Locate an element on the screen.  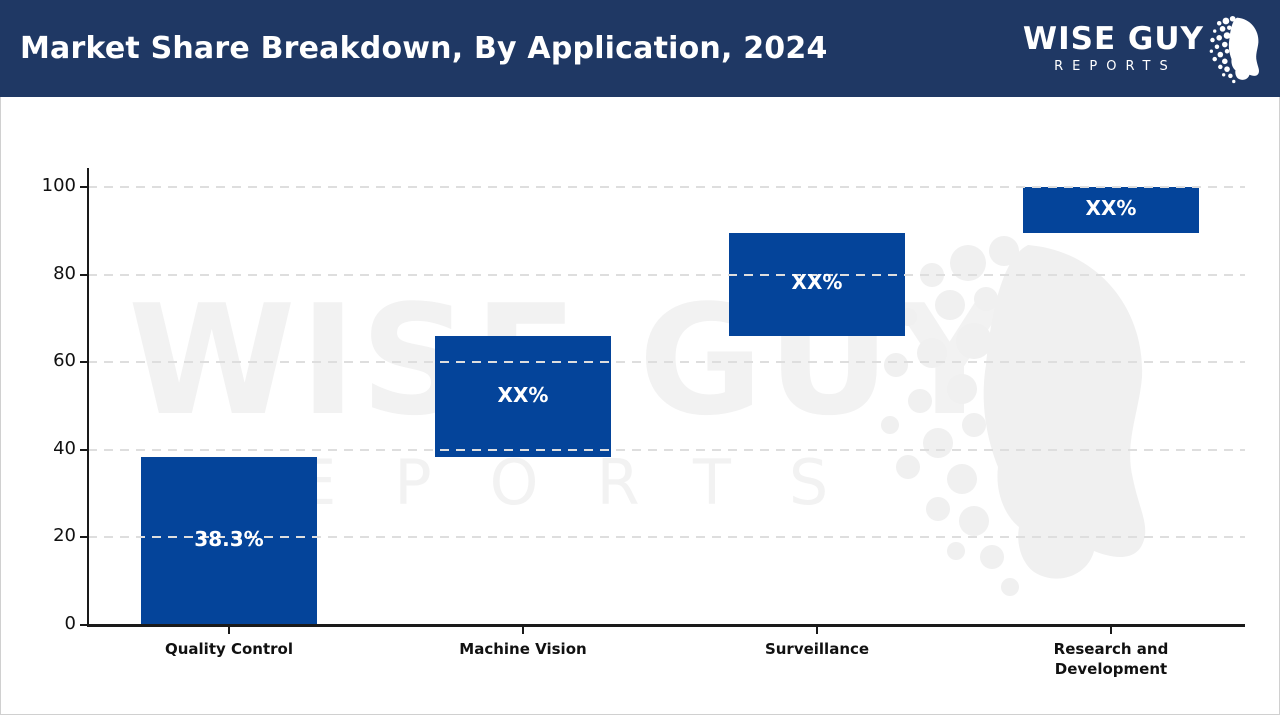
y-tick-label: 60 is located at coordinates (64, 361).